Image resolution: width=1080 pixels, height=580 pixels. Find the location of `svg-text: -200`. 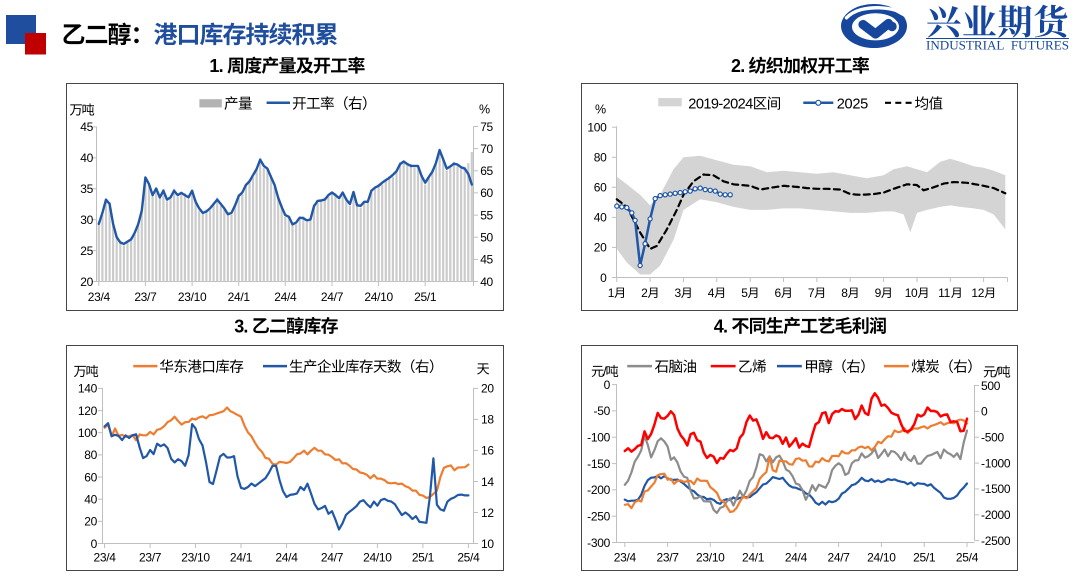

svg-text: -200 is located at coordinates (598, 490).